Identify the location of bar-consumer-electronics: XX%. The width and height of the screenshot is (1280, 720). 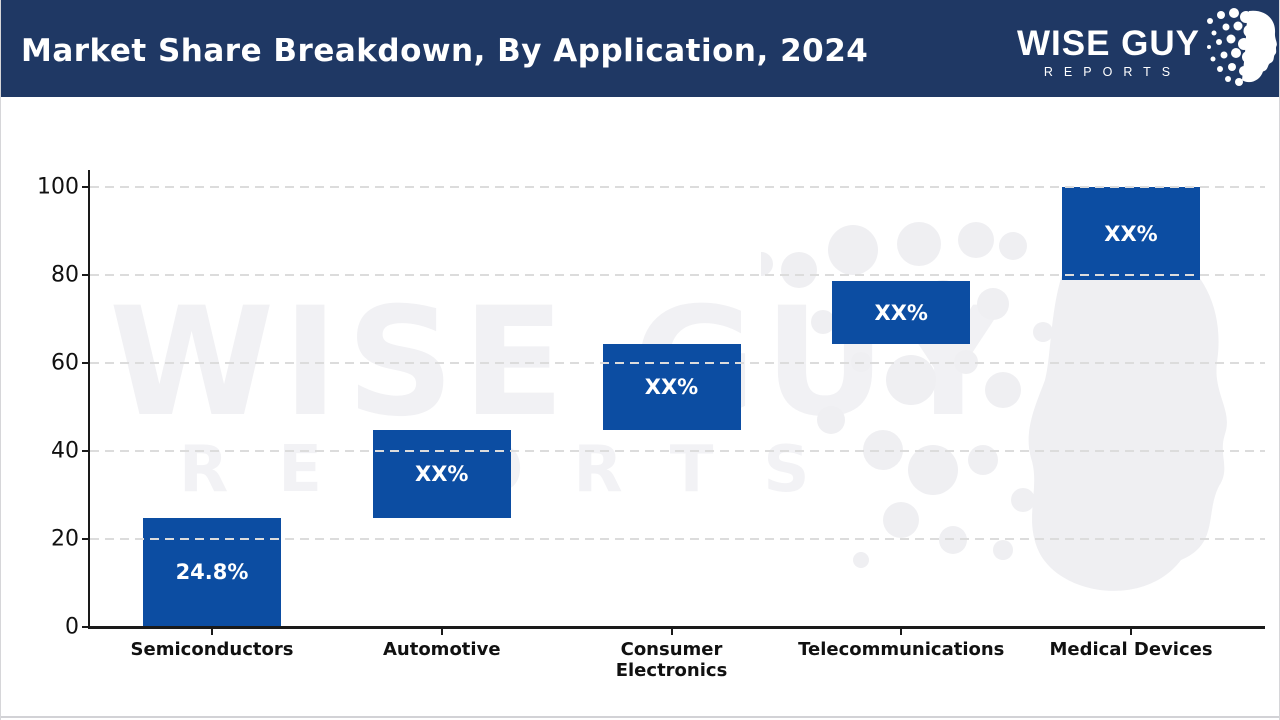
(671, 387).